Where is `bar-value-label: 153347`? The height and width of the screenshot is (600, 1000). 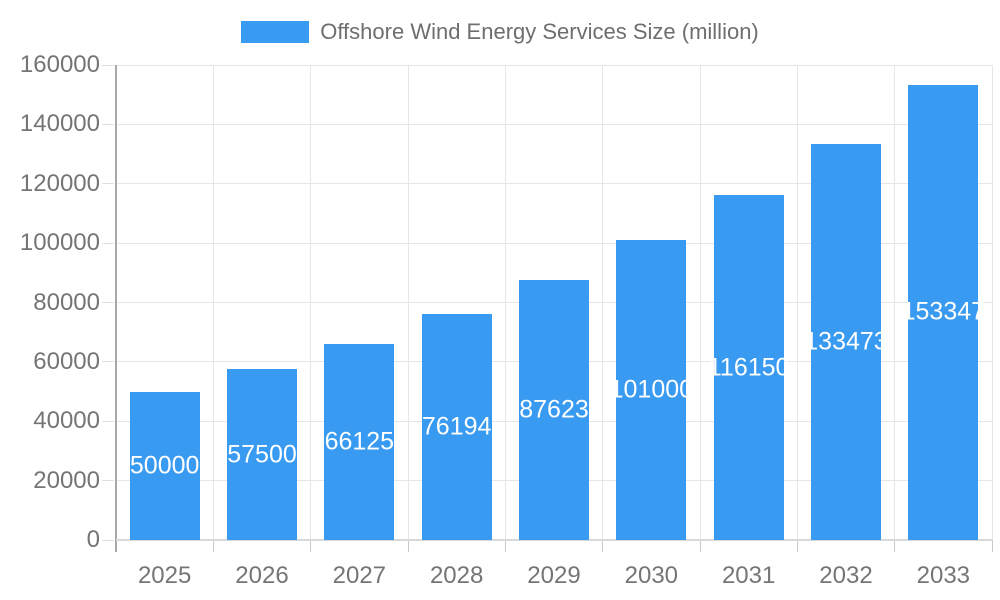
bar-value-label: 153347 is located at coordinates (943, 311).